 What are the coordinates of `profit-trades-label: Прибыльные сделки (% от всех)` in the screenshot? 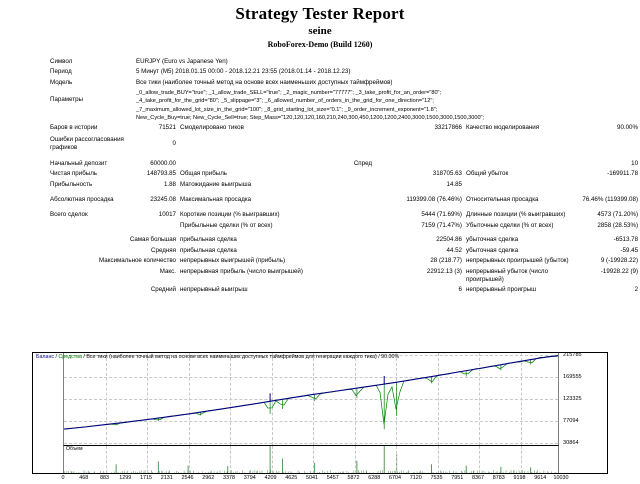 It's located at (226, 225).